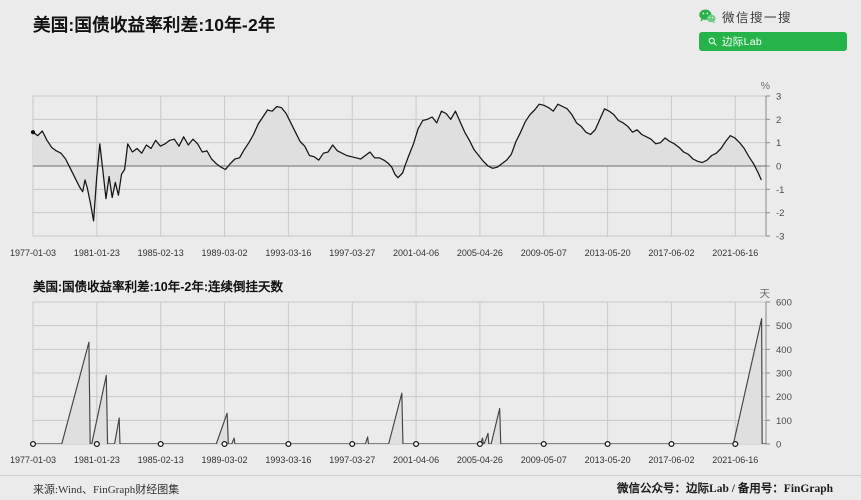 Image resolution: width=861 pixels, height=500 pixels. I want to click on search-icon, so click(712, 41).